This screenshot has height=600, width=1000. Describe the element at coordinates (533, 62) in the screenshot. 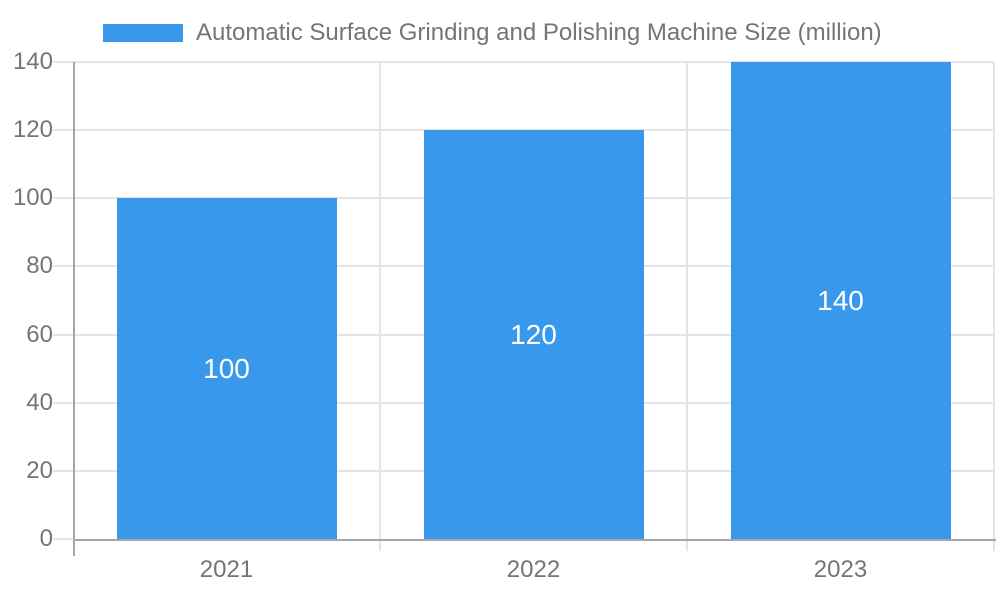

I see `y-gridline` at that location.